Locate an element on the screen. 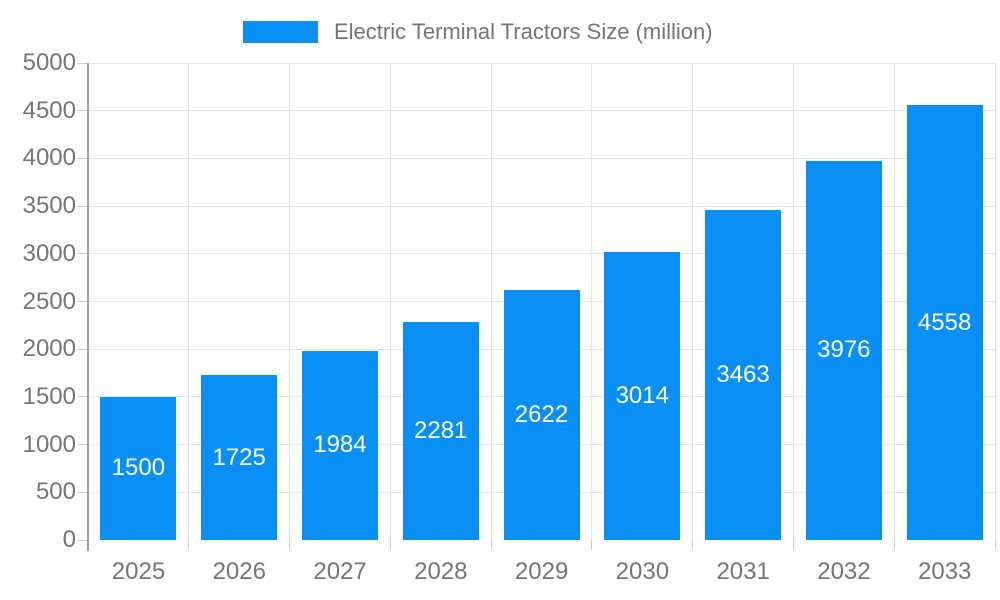  bar-2026: 1725 is located at coordinates (239, 457).